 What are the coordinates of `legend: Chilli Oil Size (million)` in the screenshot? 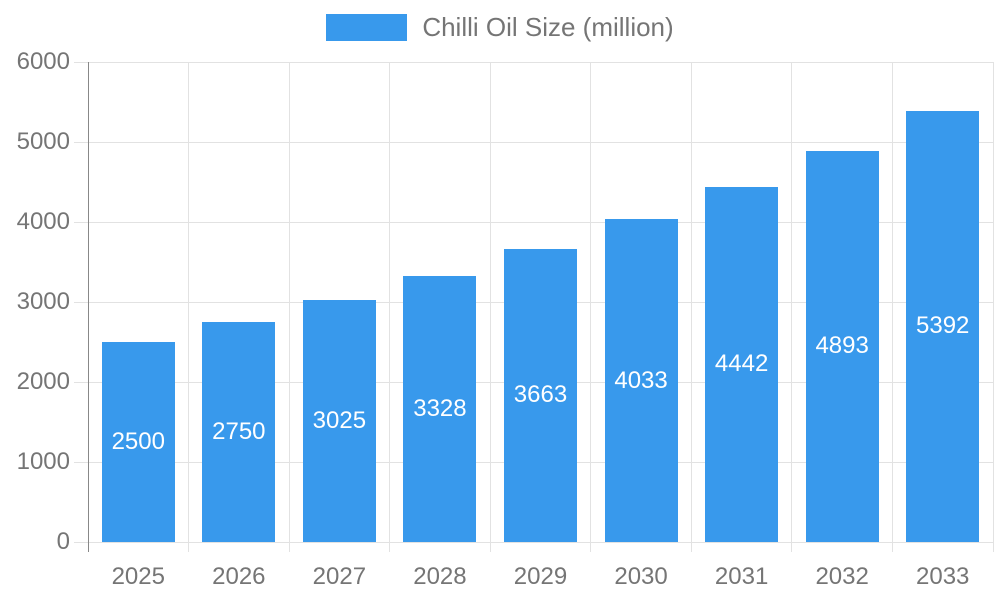 It's located at (500, 27).